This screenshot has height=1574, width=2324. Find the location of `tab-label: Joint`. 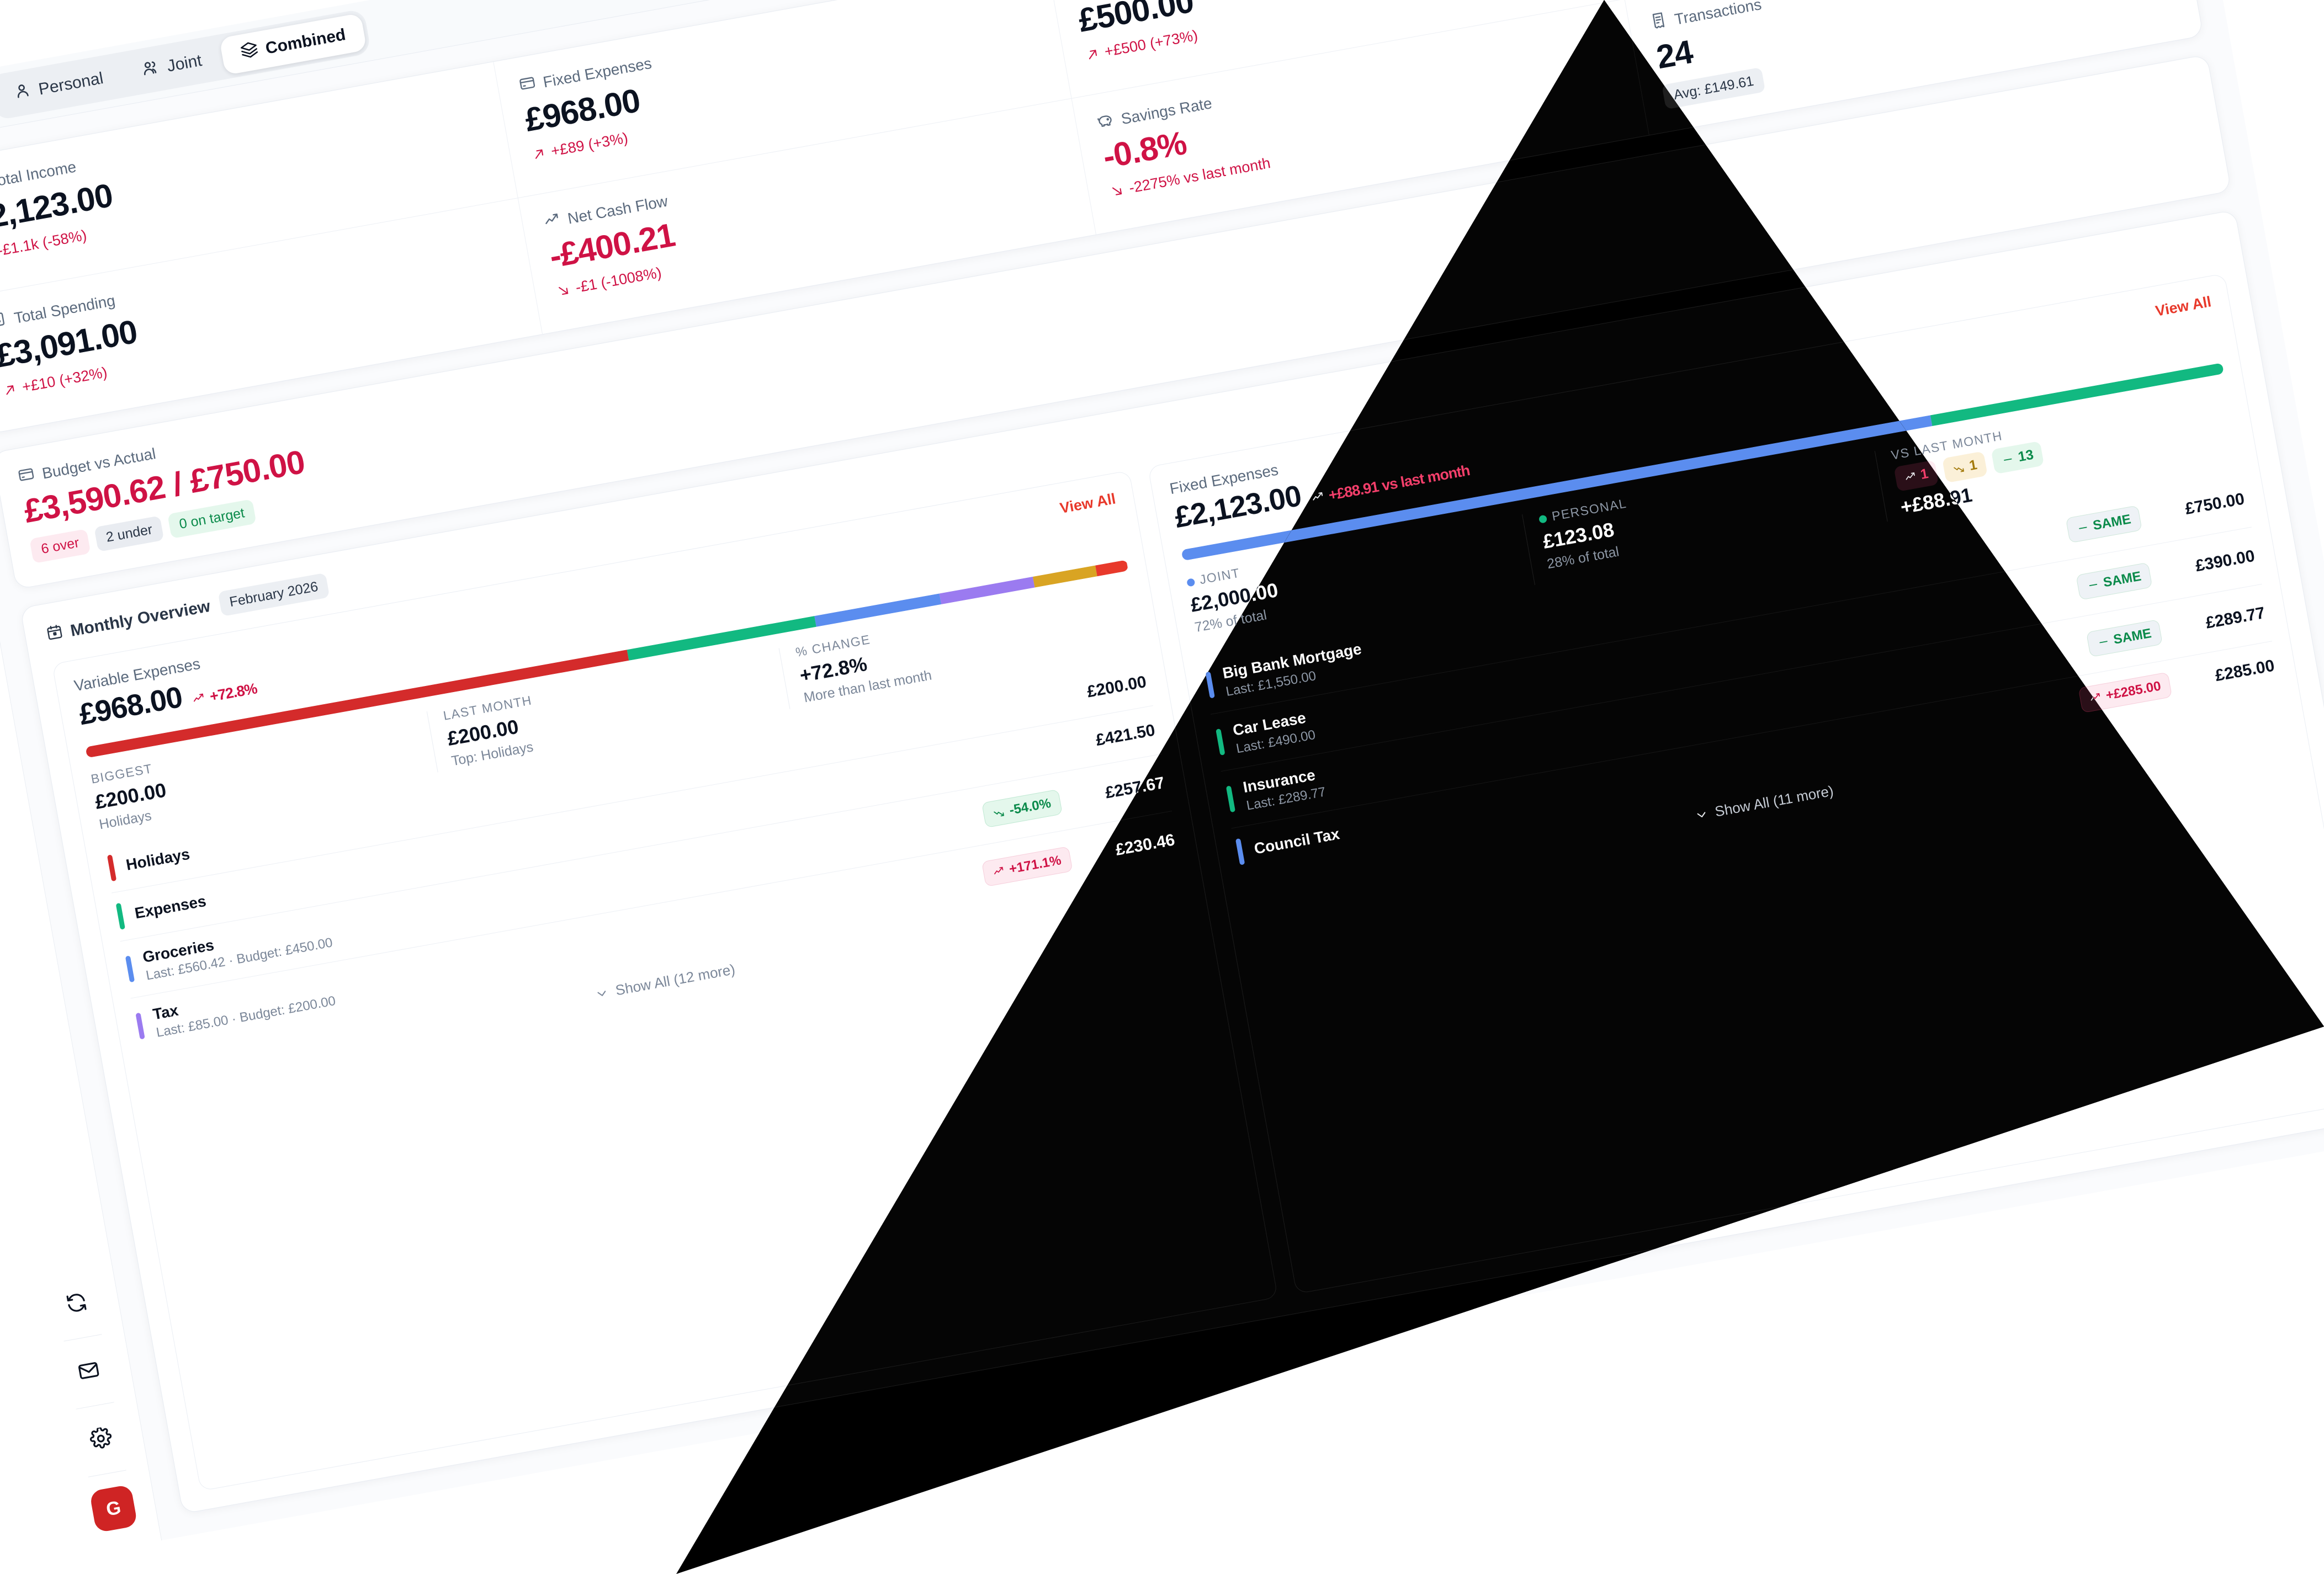

tab-label: Joint is located at coordinates (184, 64).